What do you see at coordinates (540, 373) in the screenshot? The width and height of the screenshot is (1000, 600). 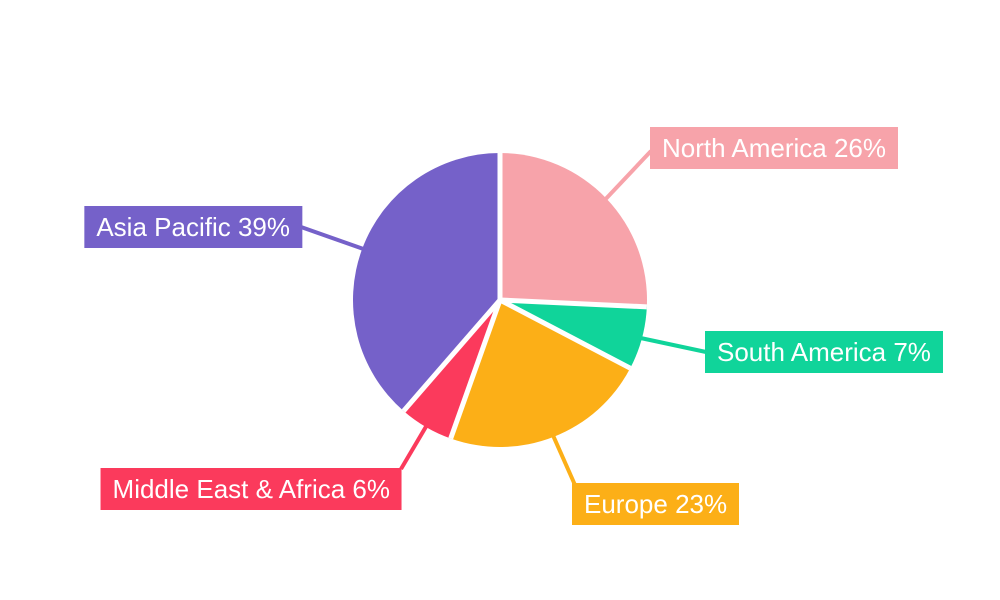 I see `pie-slice-europe` at bounding box center [540, 373].